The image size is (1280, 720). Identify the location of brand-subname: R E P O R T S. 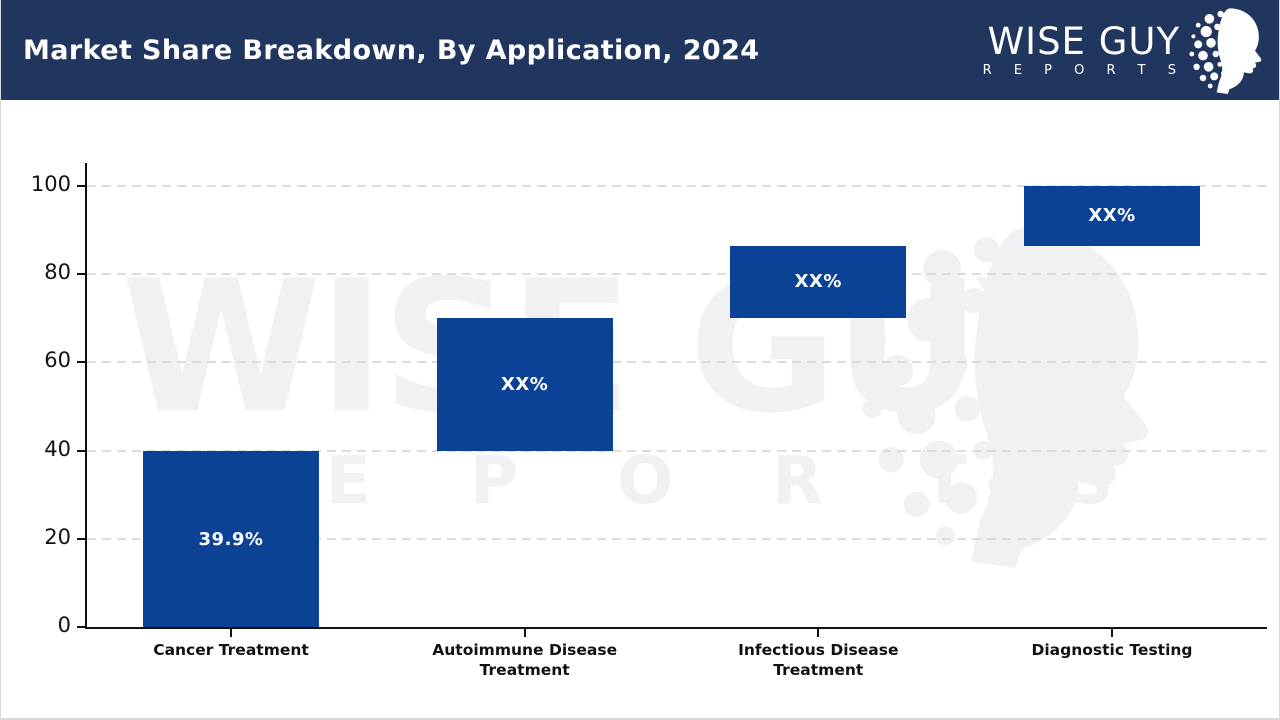
(1083, 70).